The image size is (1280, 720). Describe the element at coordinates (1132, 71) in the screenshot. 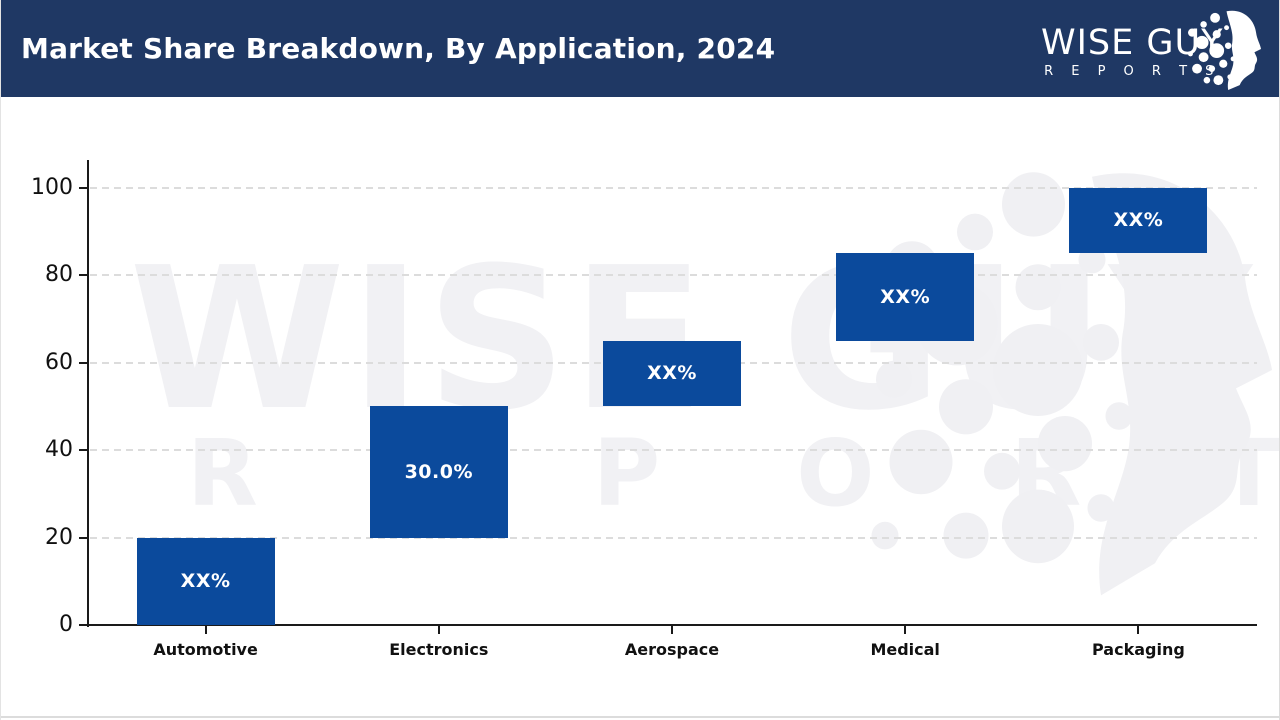

I see `logo-reports-text: R E P O R T S` at that location.